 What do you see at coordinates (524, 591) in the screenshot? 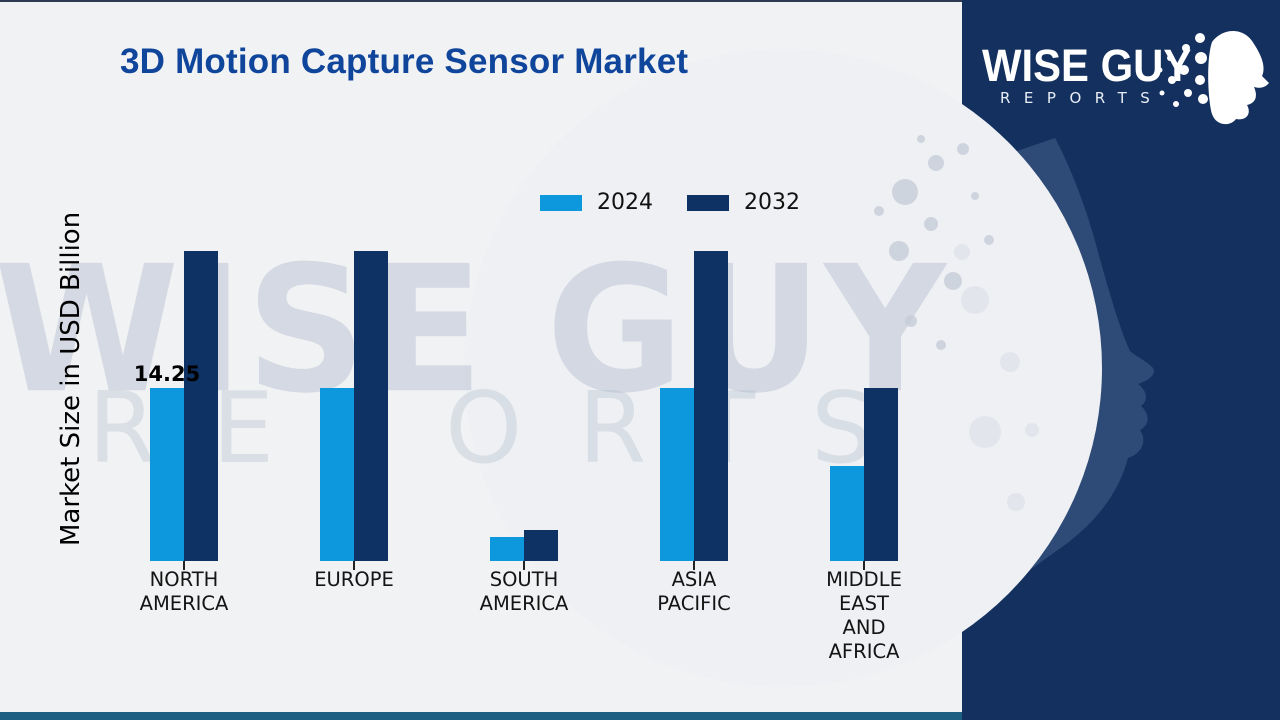
I see `category-label-south-america: SOUTH AMERICA` at bounding box center [524, 591].